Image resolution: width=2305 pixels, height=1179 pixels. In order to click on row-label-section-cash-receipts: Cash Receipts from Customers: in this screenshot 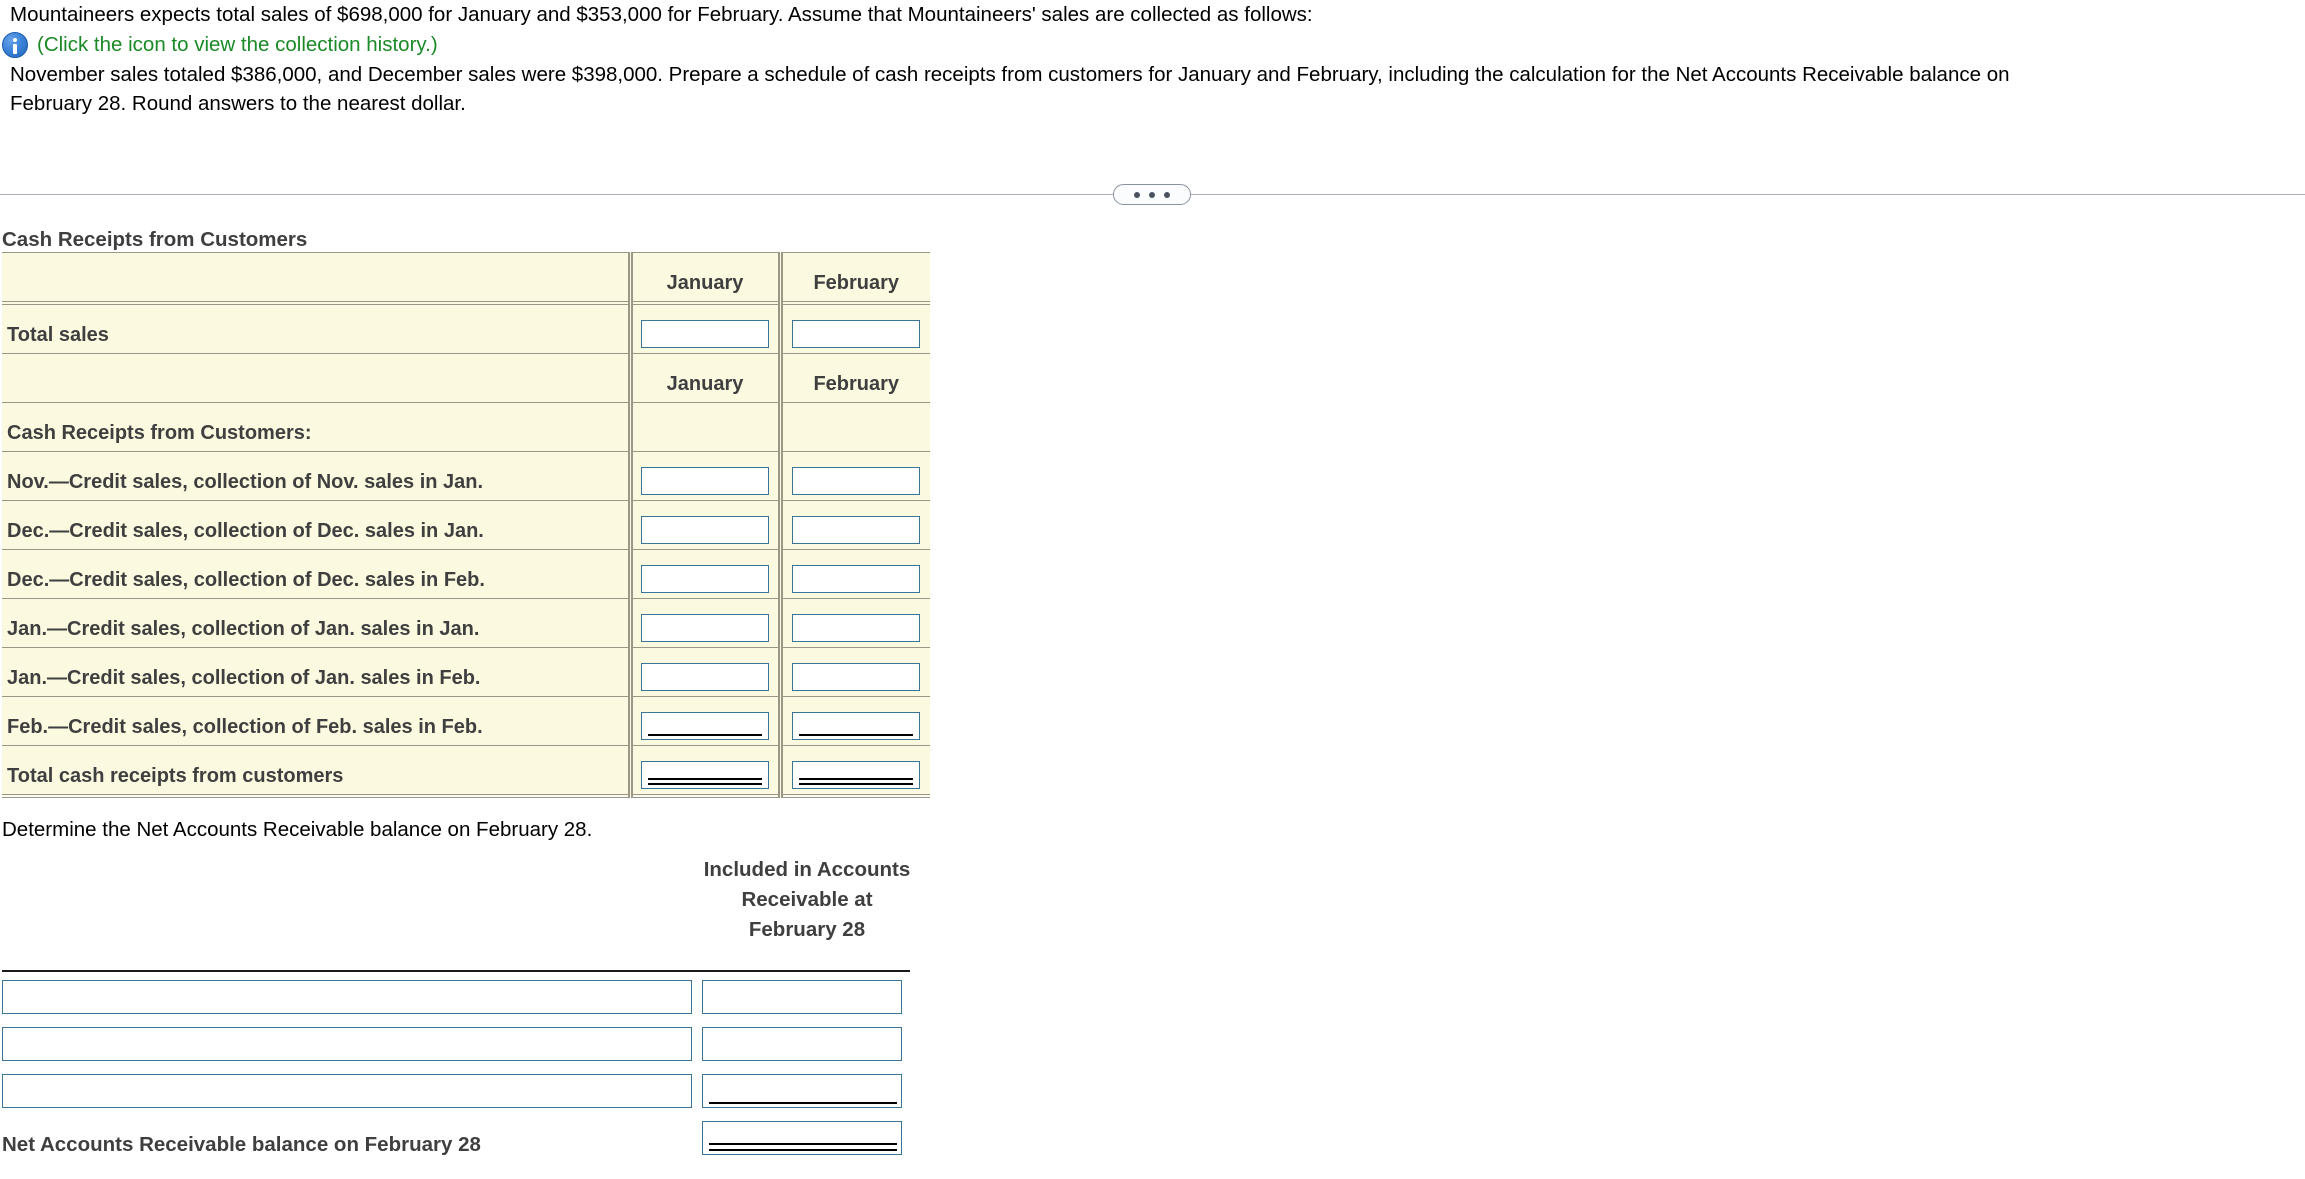, I will do `click(316, 427)`.